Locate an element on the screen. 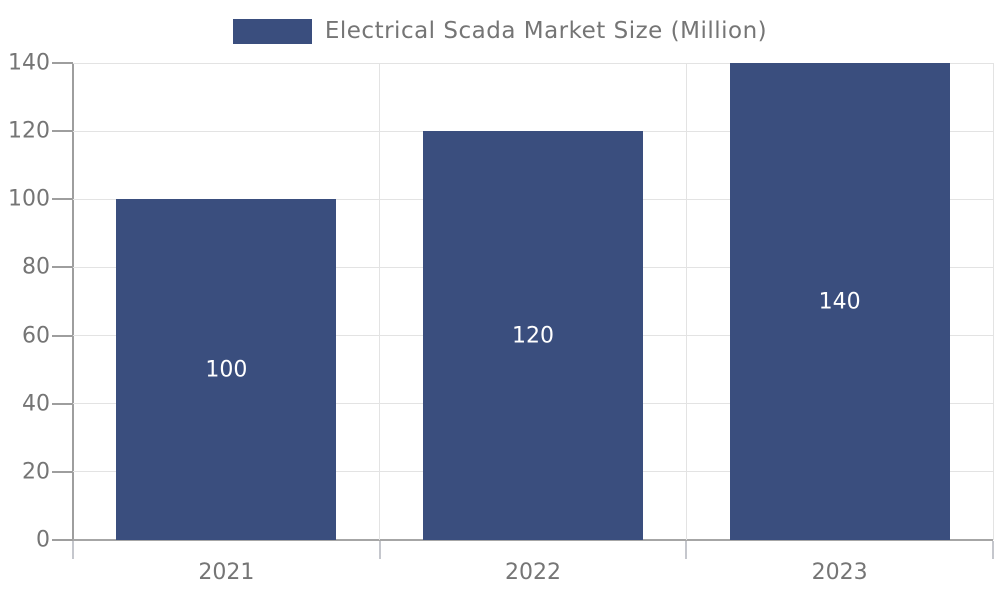 The image size is (1000, 600). y-axis-label-0: 0 is located at coordinates (43, 540).